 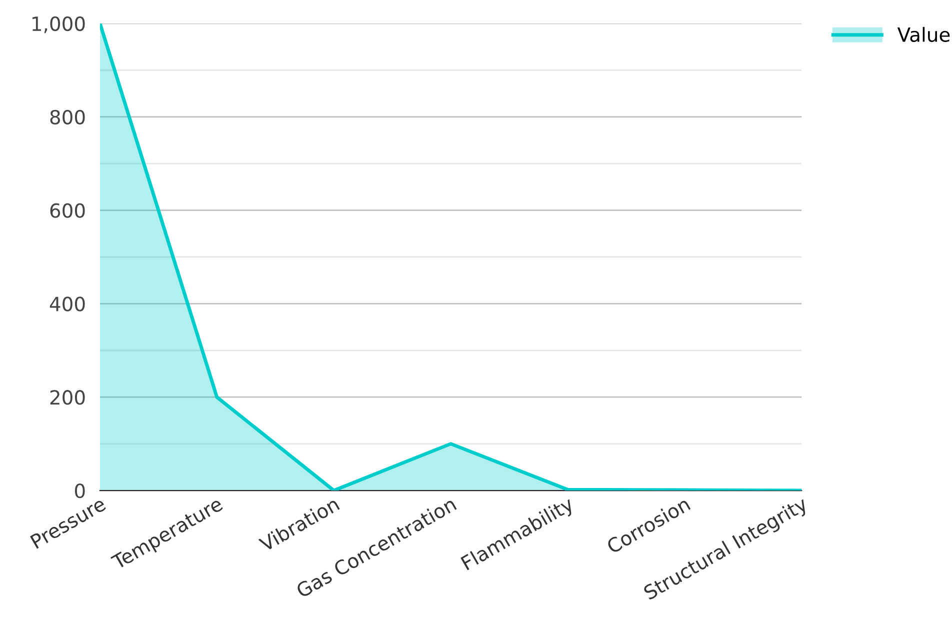 What do you see at coordinates (79, 490) in the screenshot?
I see `y-tick-label: 0` at bounding box center [79, 490].